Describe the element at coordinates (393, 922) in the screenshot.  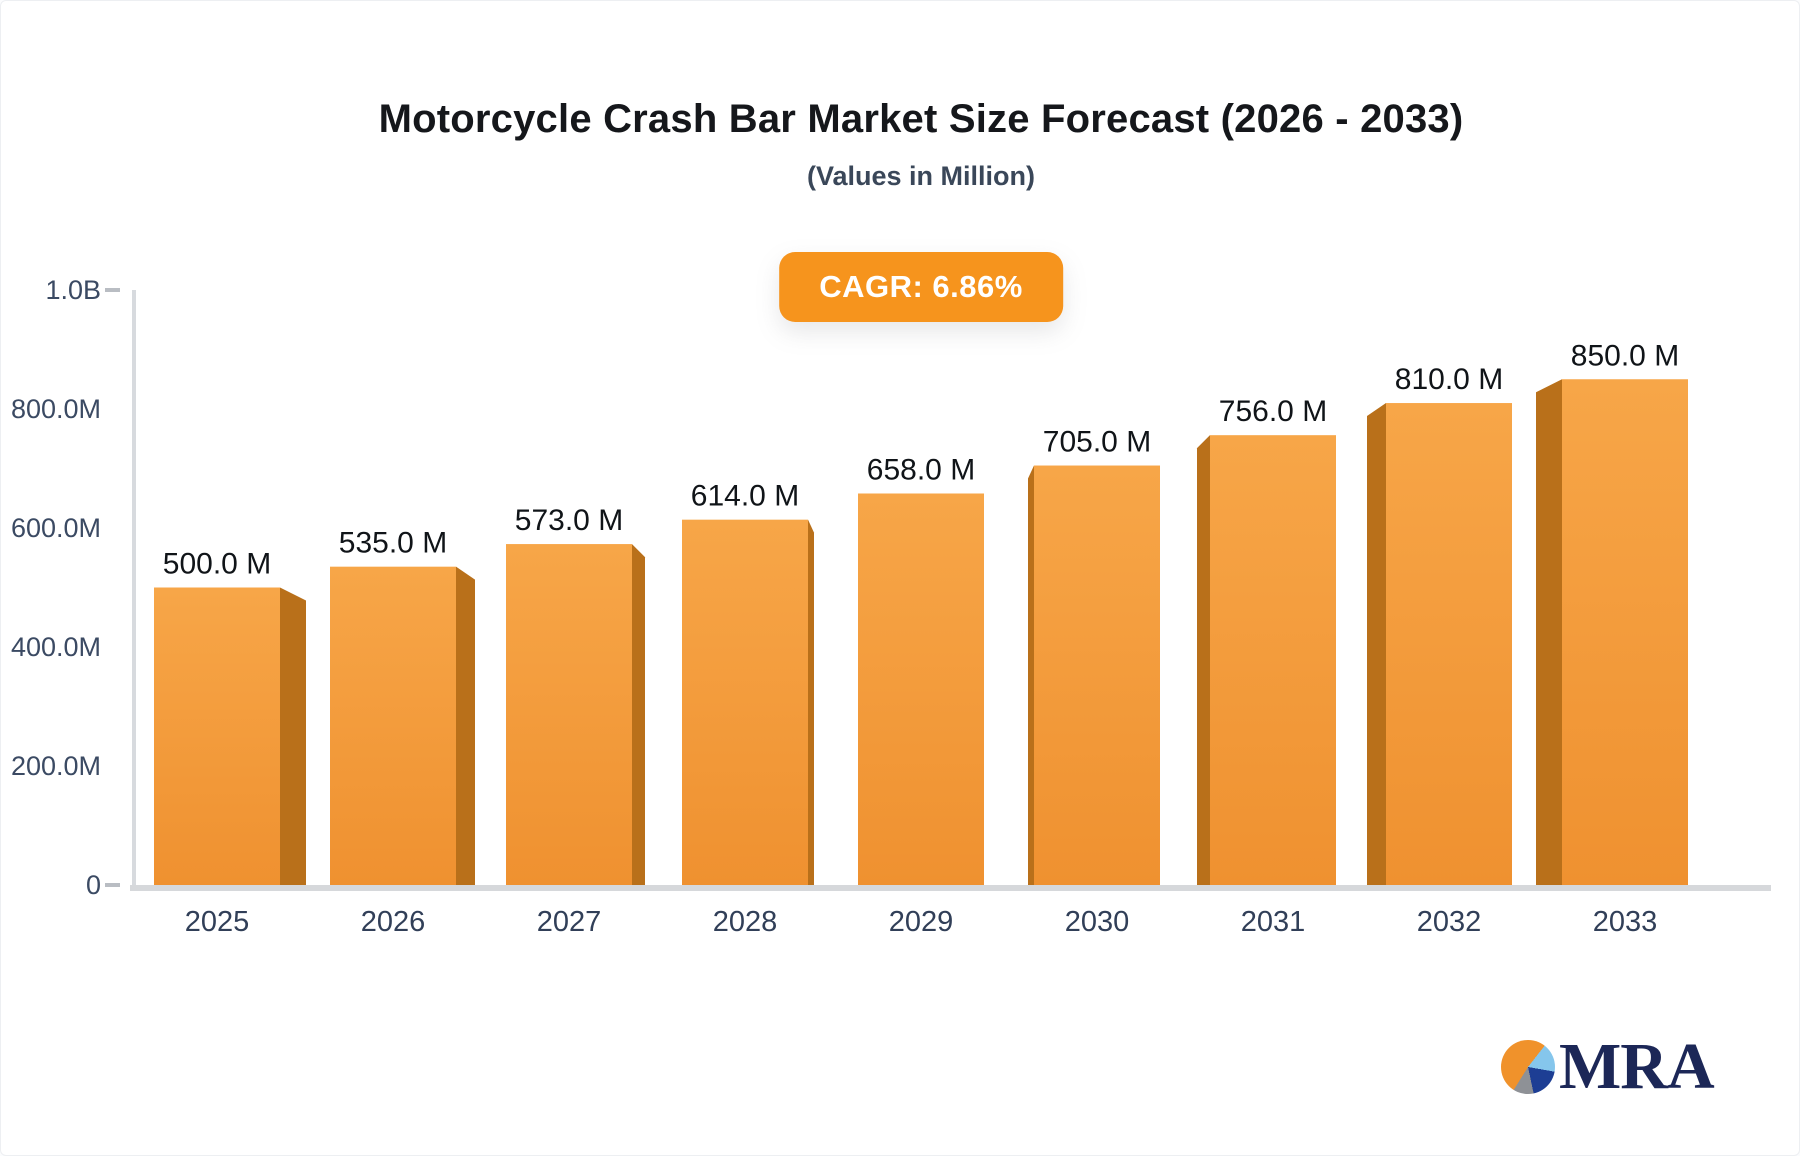
I see `x-axis-label: 2026` at that location.